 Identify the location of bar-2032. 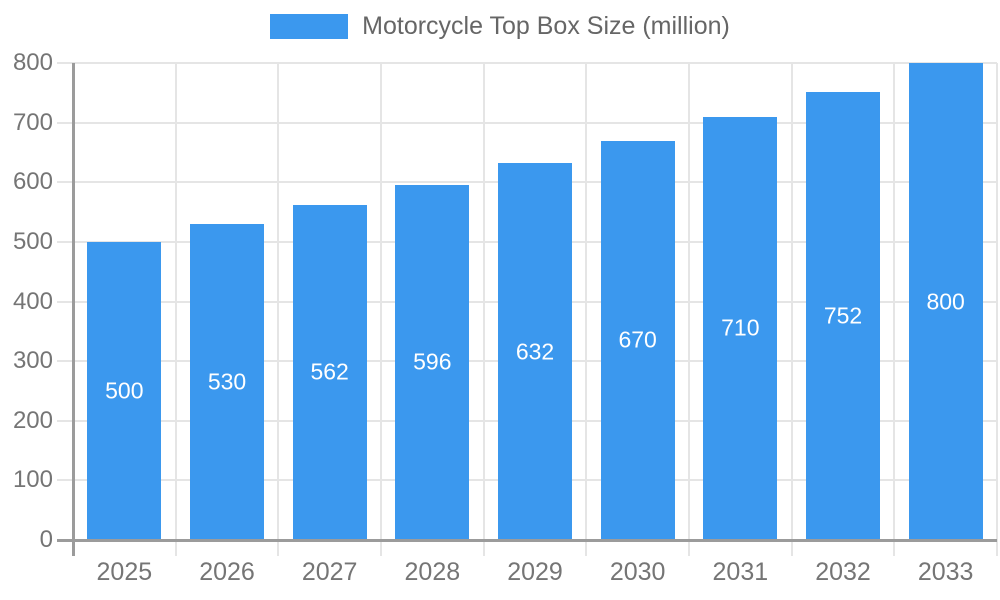
(843, 315).